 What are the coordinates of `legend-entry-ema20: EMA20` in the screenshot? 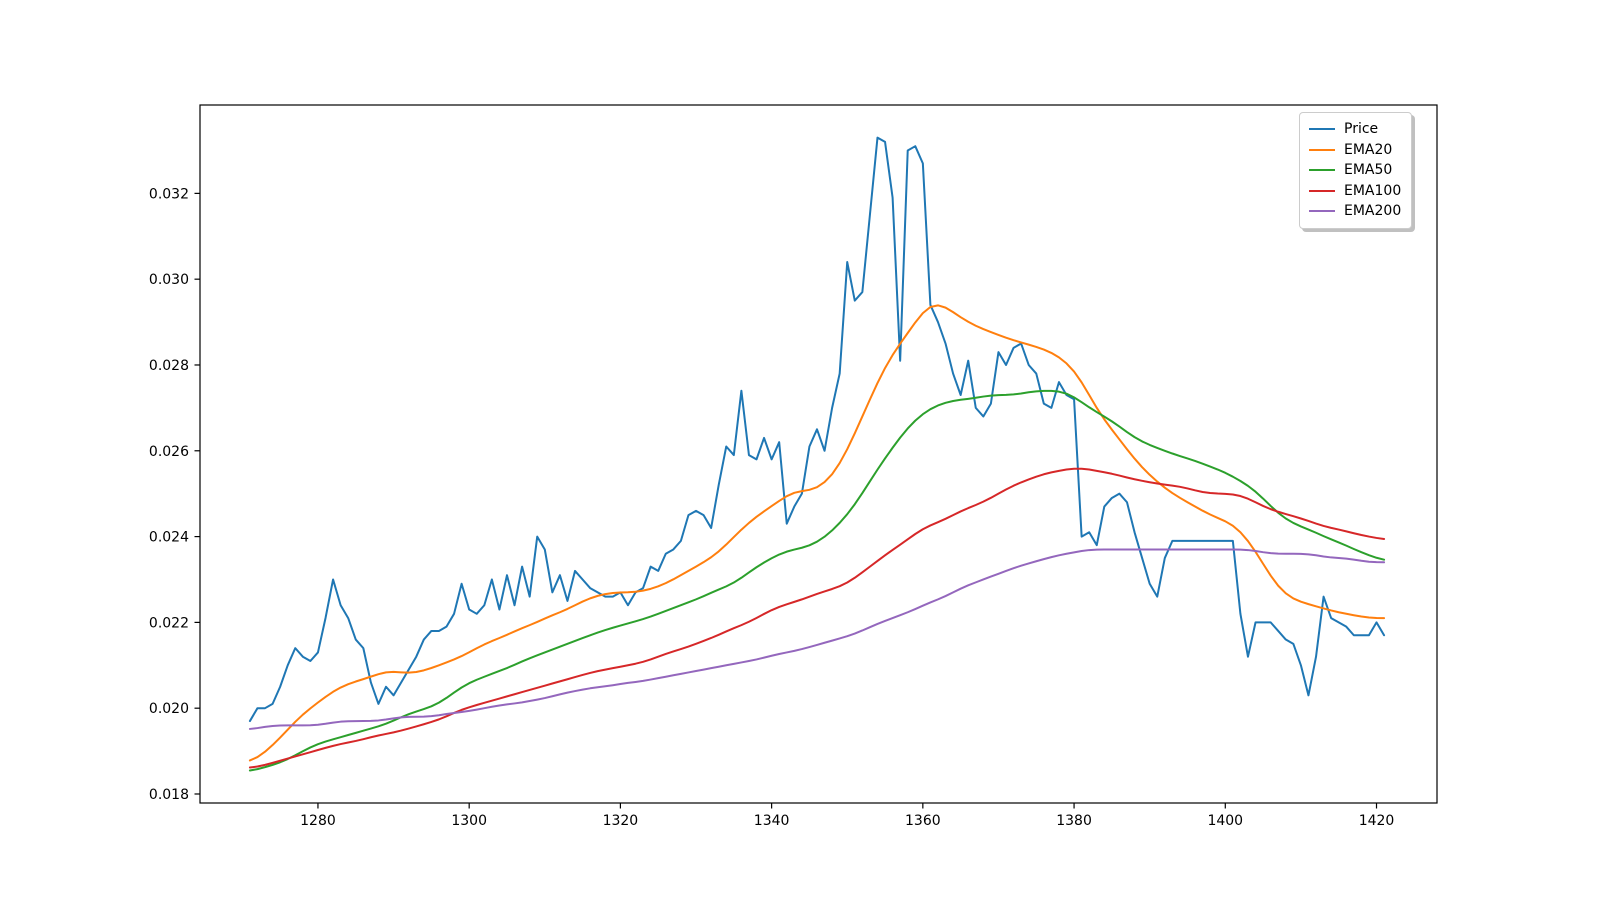 It's located at (1355, 150).